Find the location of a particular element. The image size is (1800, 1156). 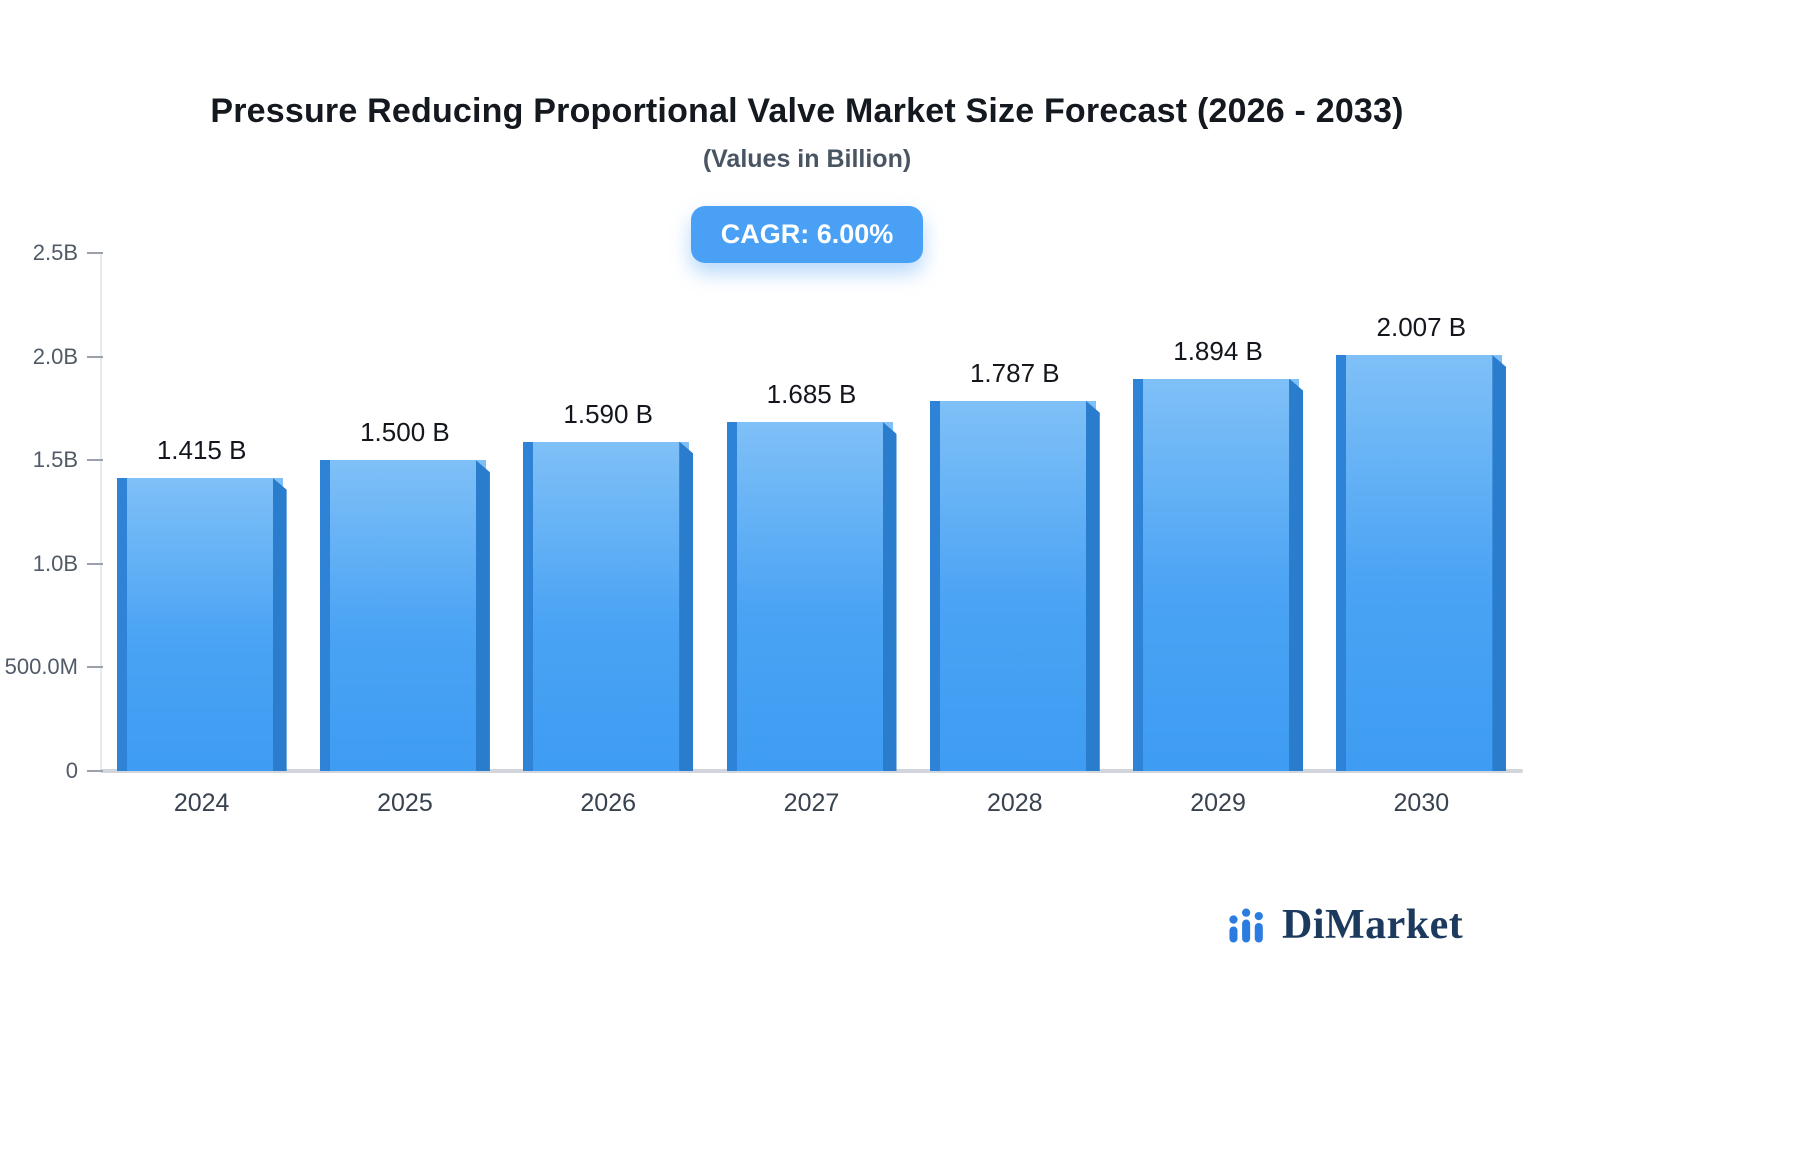

bar-2027: 1.685 B is located at coordinates (811, 575).